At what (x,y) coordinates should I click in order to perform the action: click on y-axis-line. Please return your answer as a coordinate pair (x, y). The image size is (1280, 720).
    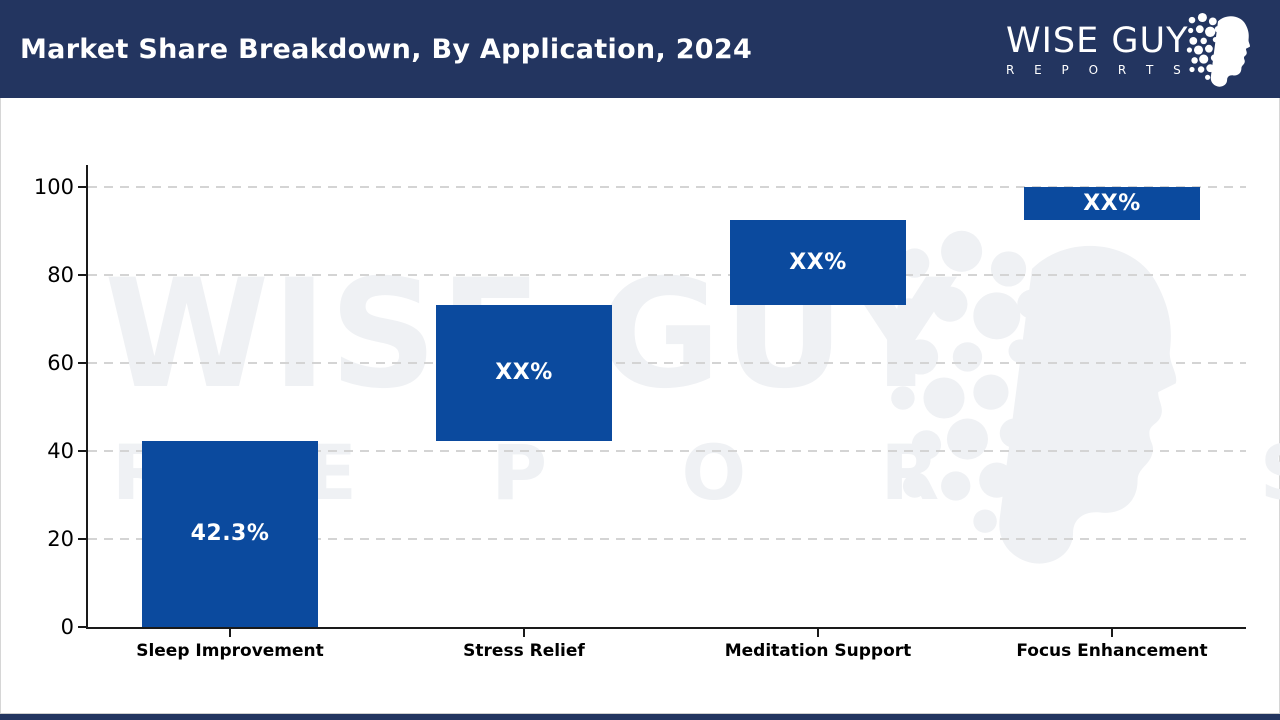
    Looking at the image, I should click on (87, 397).